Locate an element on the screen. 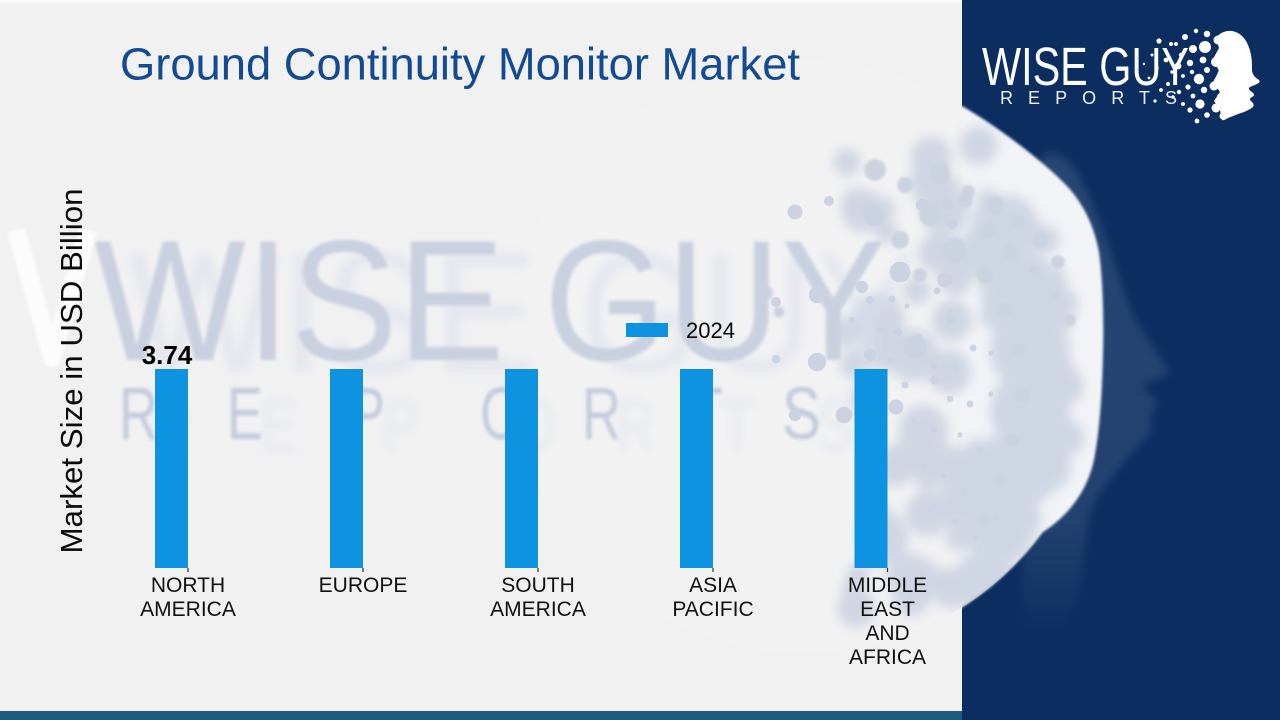 The width and height of the screenshot is (1280, 720). svg-text: PACIFIC is located at coordinates (712, 609).